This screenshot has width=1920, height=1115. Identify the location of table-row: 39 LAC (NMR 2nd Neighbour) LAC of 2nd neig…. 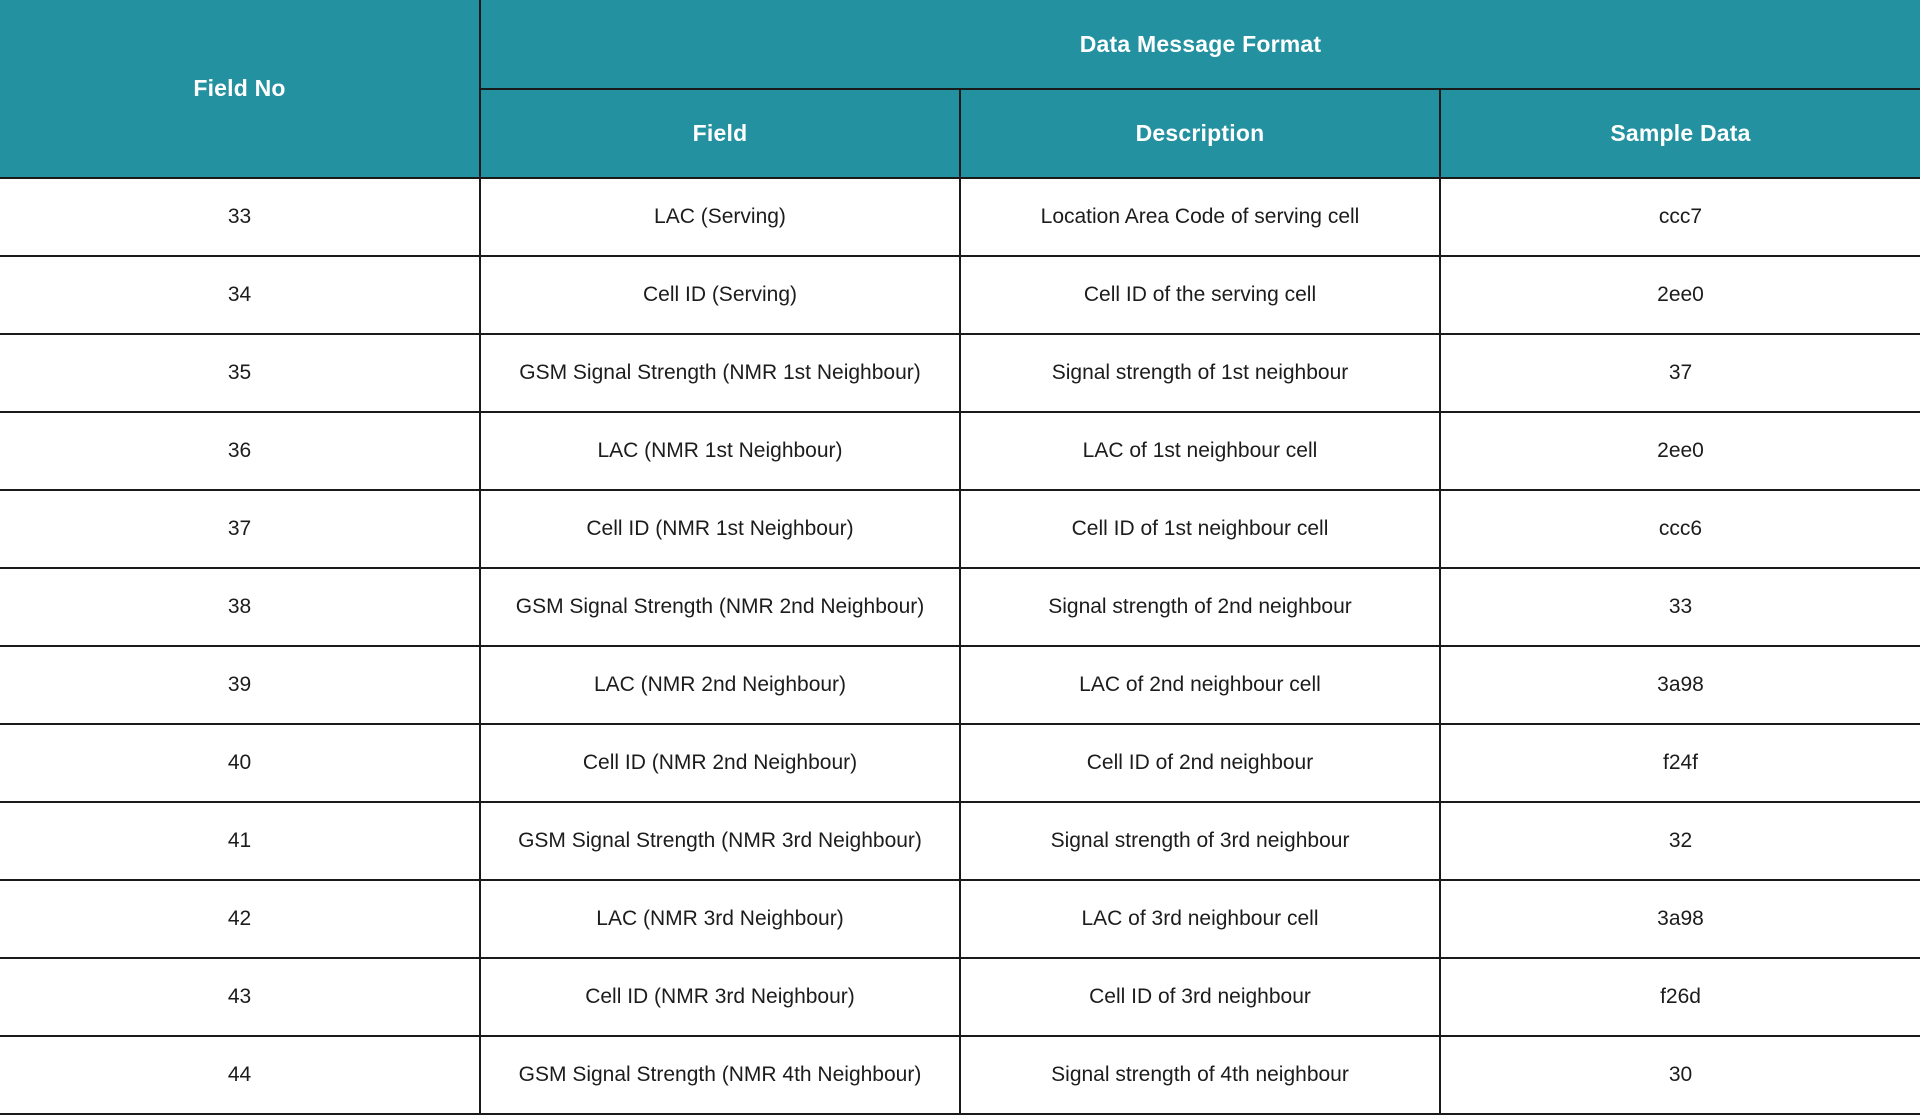
(960, 685).